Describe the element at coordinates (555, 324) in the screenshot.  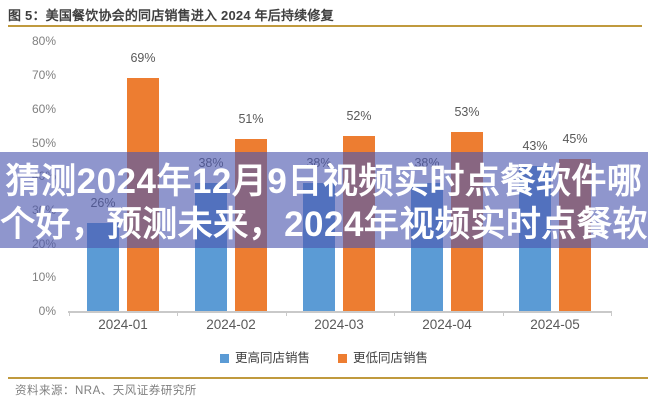
I see `x-axis-label-2024-05: 2024-05` at that location.